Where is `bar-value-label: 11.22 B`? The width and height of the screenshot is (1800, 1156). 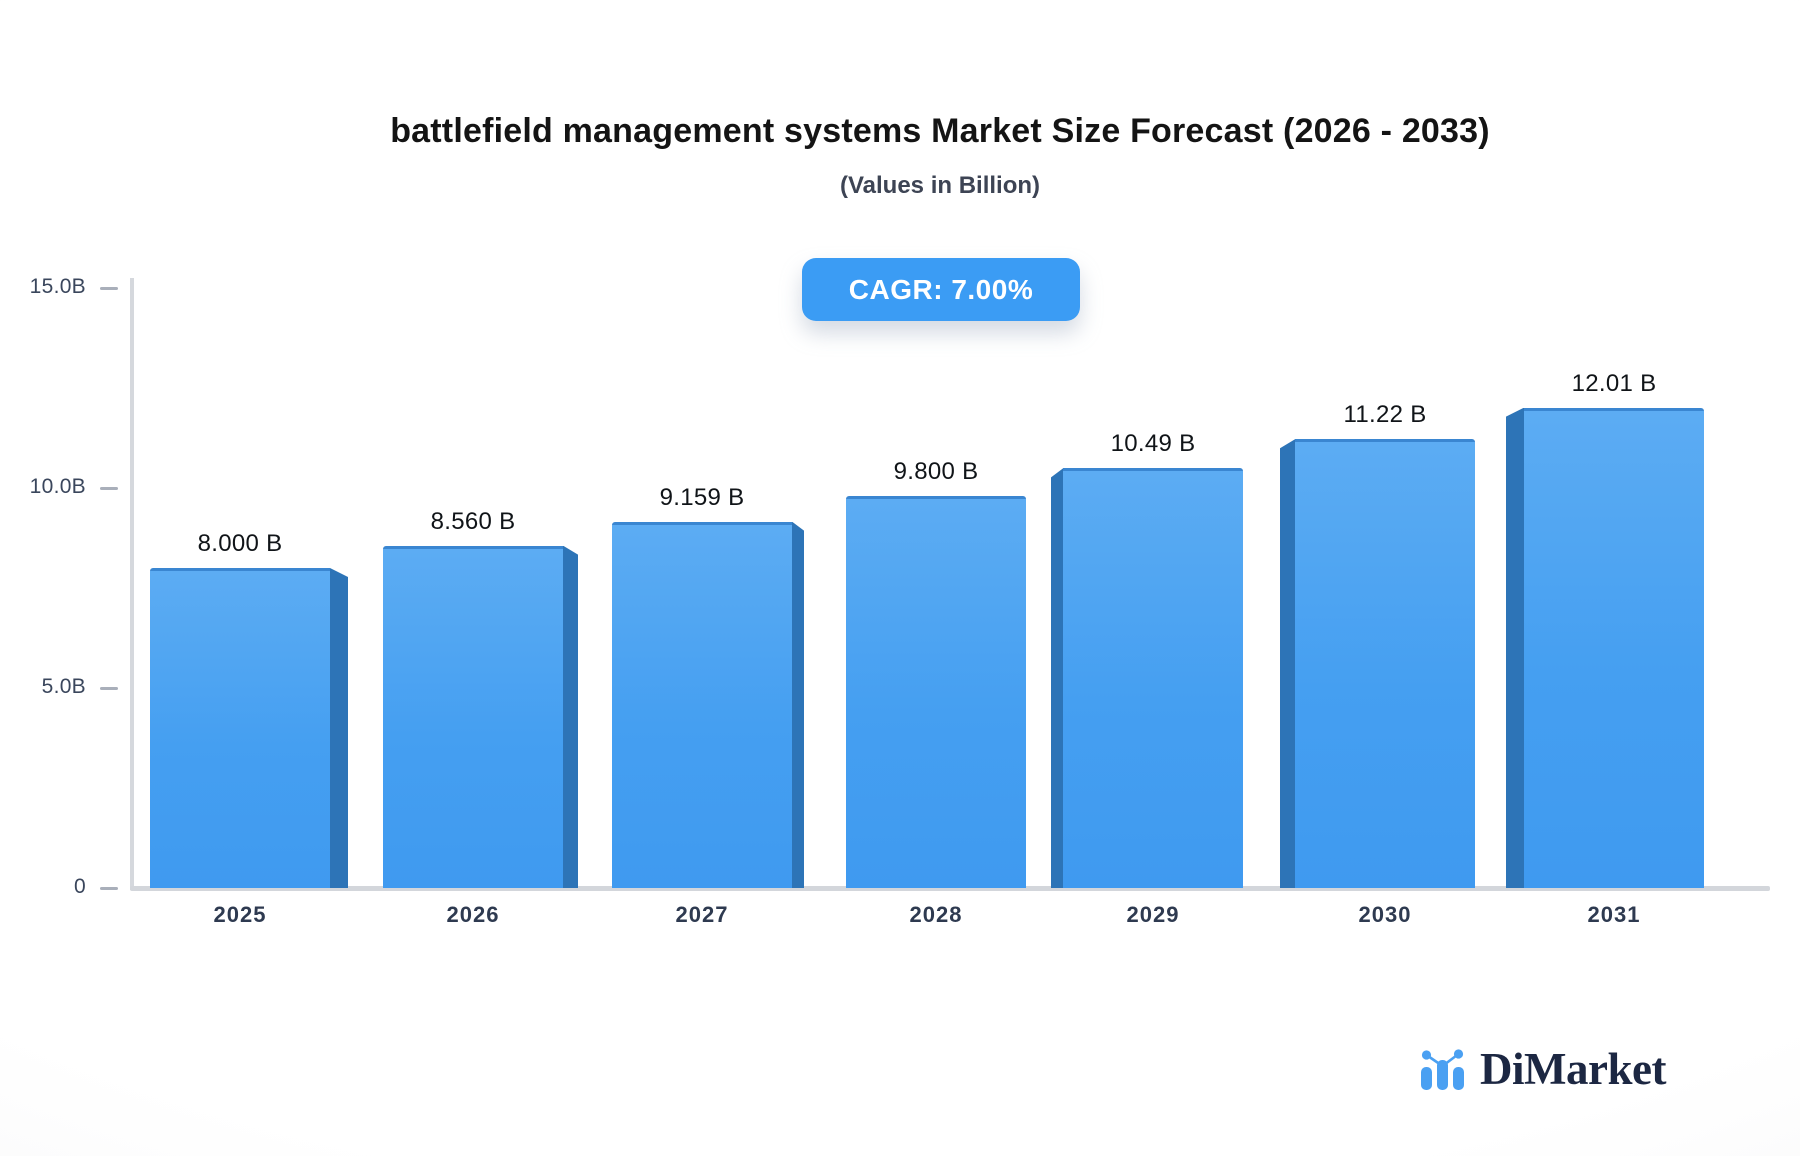
bar-value-label: 11.22 B is located at coordinates (1385, 415).